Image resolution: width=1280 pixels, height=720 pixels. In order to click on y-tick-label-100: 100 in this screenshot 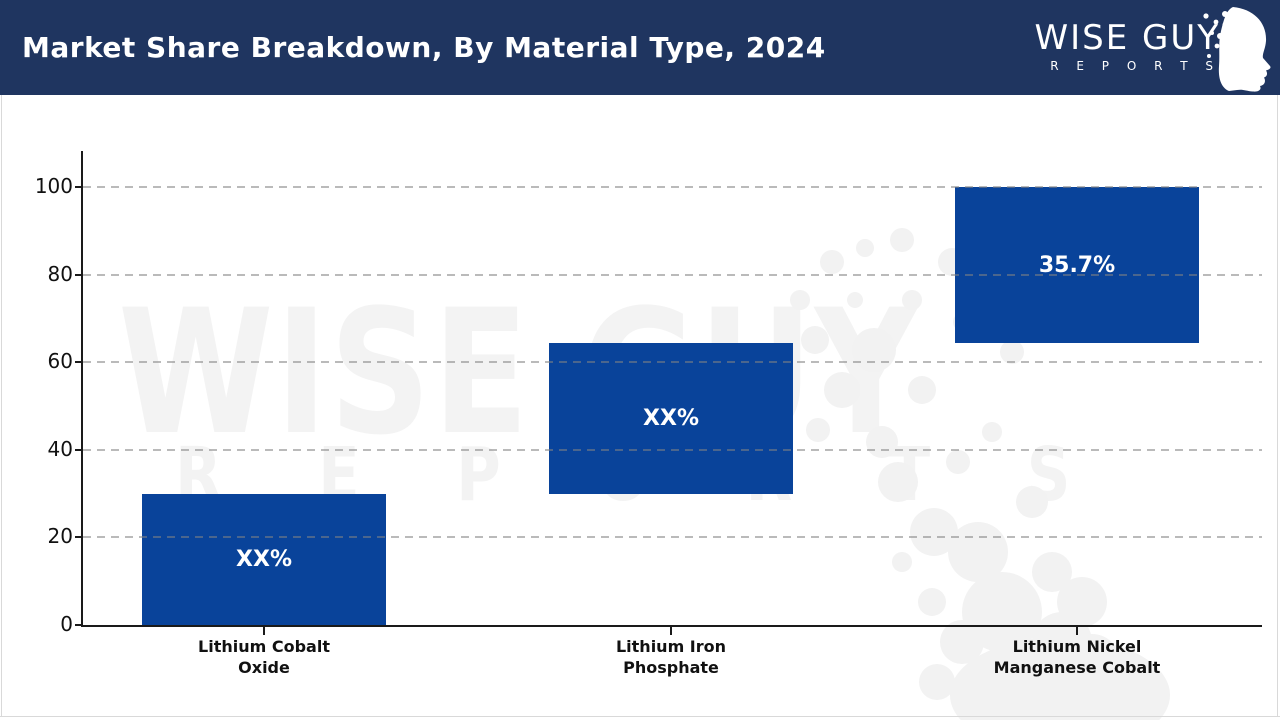, I will do `click(53, 186)`.